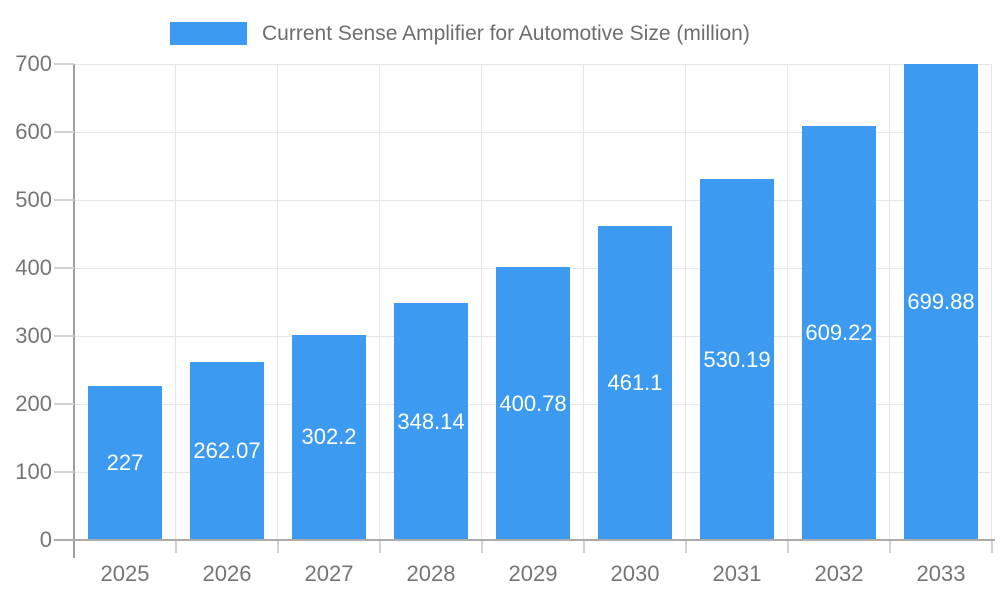 This screenshot has height=600, width=1000. I want to click on bar-value-label: 530.19, so click(737, 359).